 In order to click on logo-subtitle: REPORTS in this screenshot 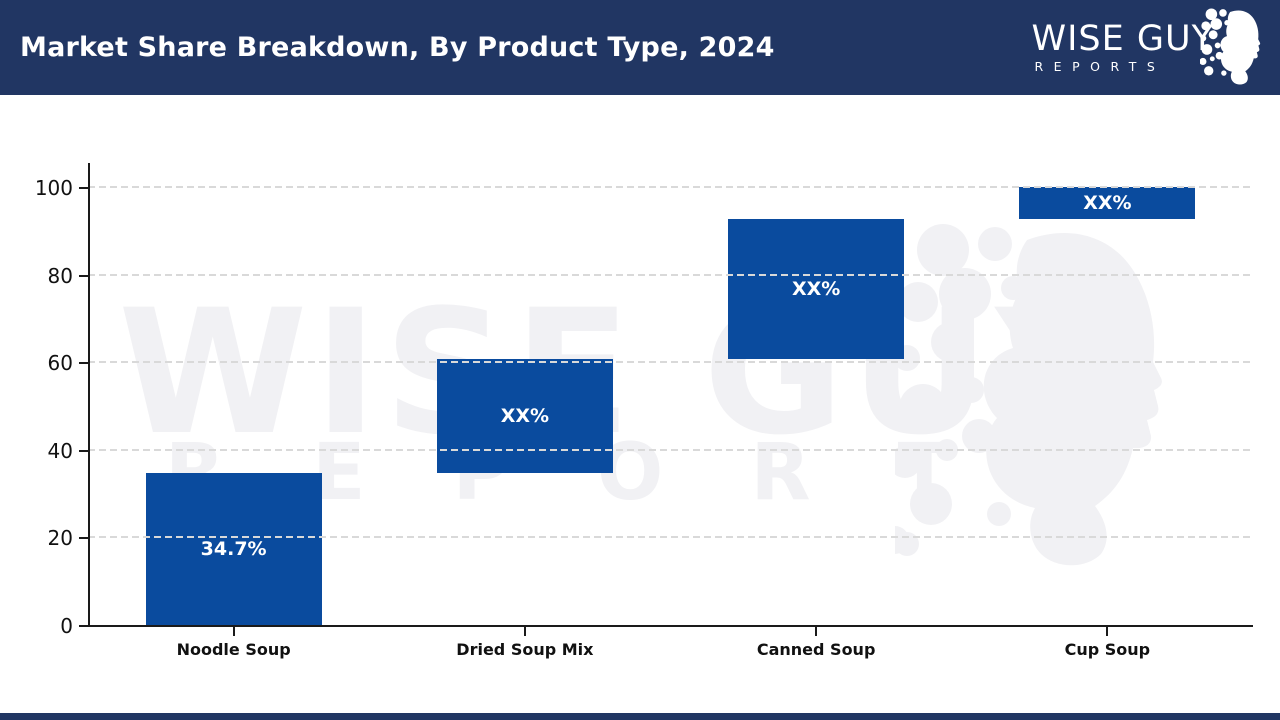, I will do `click(1100, 66)`.